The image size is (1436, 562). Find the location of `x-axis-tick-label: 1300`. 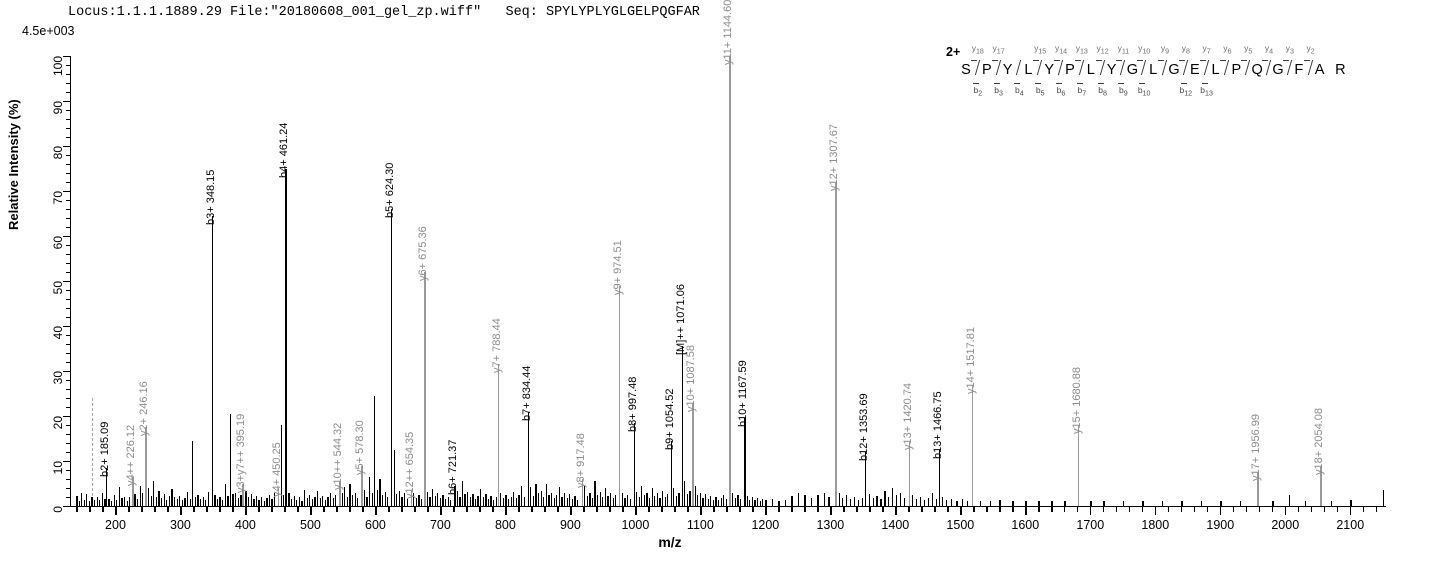

x-axis-tick-label: 1300 is located at coordinates (830, 525).